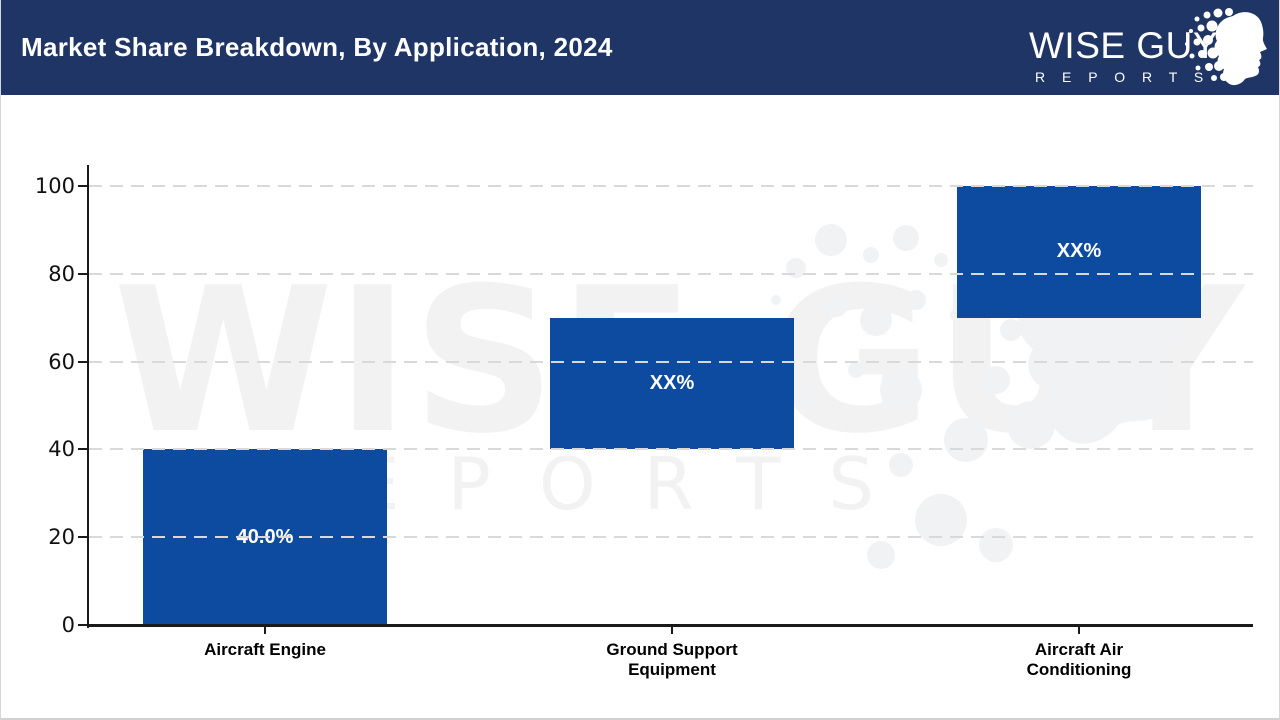 The width and height of the screenshot is (1280, 720). I want to click on wiseguy-logo: WISE GUY R E P O R T S, so click(1148, 46).